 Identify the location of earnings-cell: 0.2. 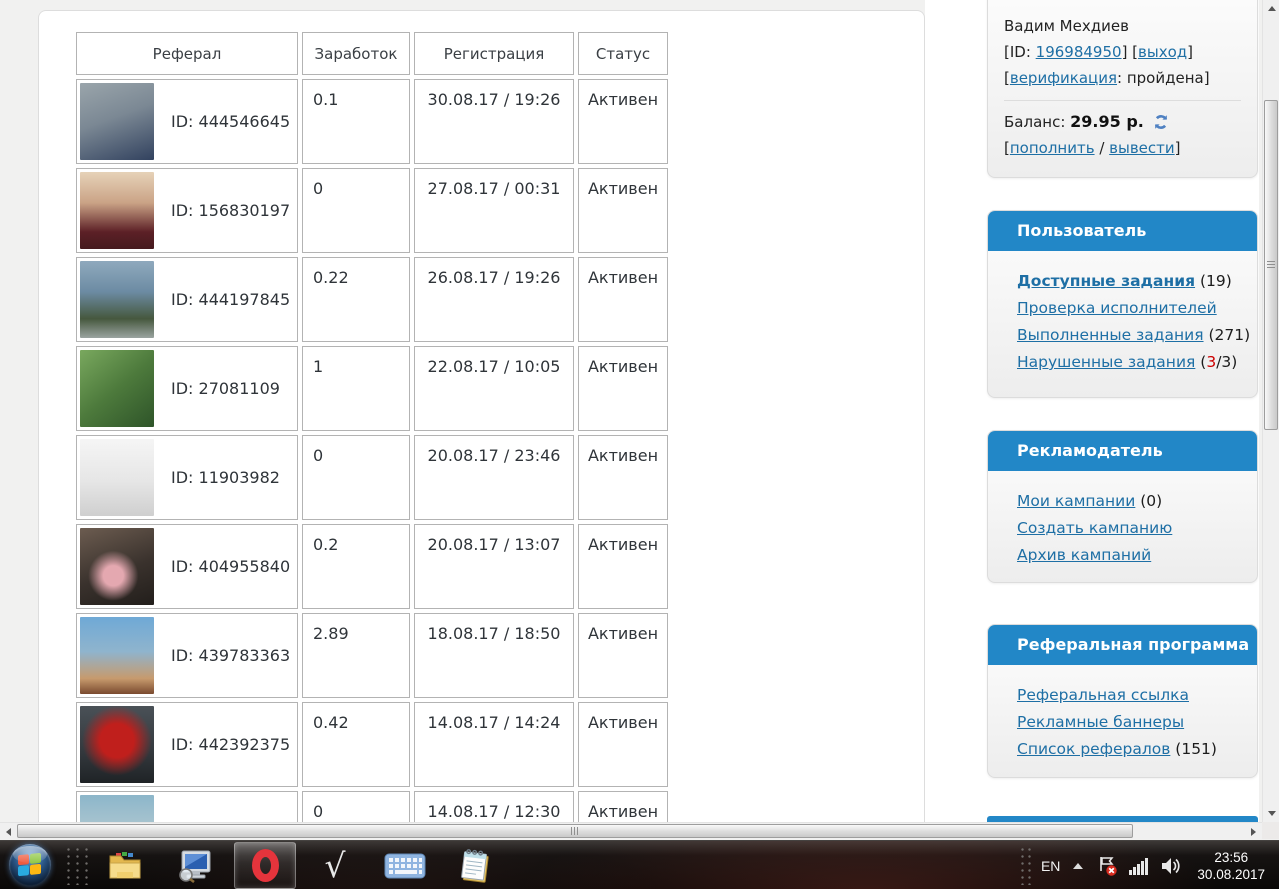
(356, 566).